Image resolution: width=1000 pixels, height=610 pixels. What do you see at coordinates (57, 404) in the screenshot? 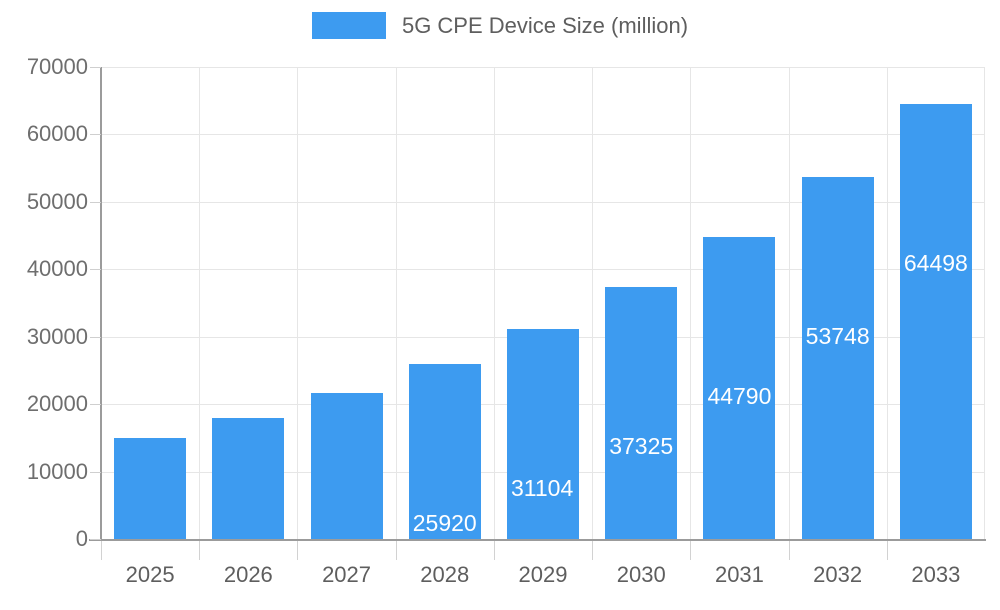
I see `y-axis-tick-label: 20000` at bounding box center [57, 404].